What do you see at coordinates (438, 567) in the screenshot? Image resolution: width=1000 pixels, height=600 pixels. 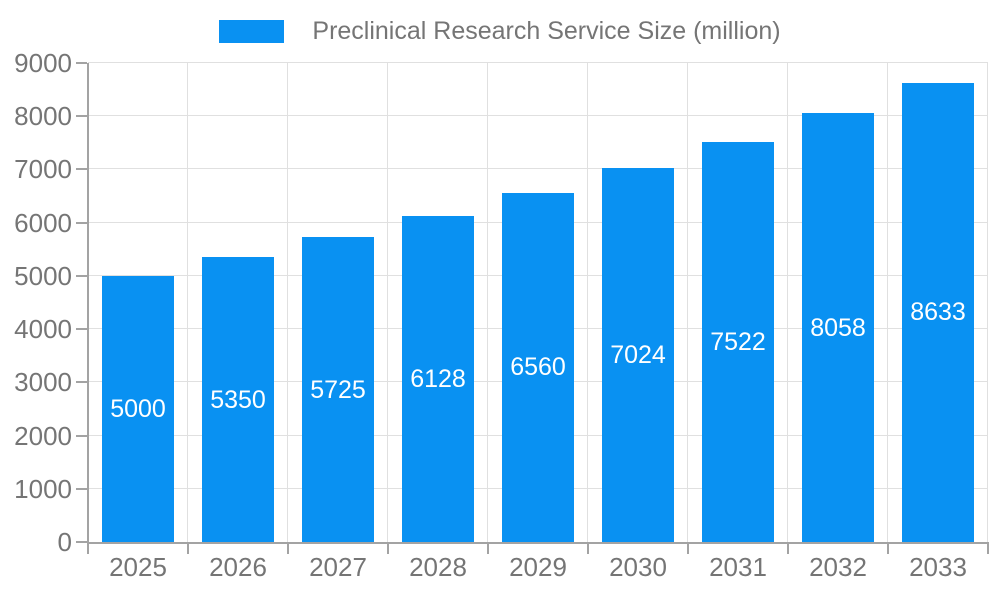 I see `x-tick-label: 2028` at bounding box center [438, 567].